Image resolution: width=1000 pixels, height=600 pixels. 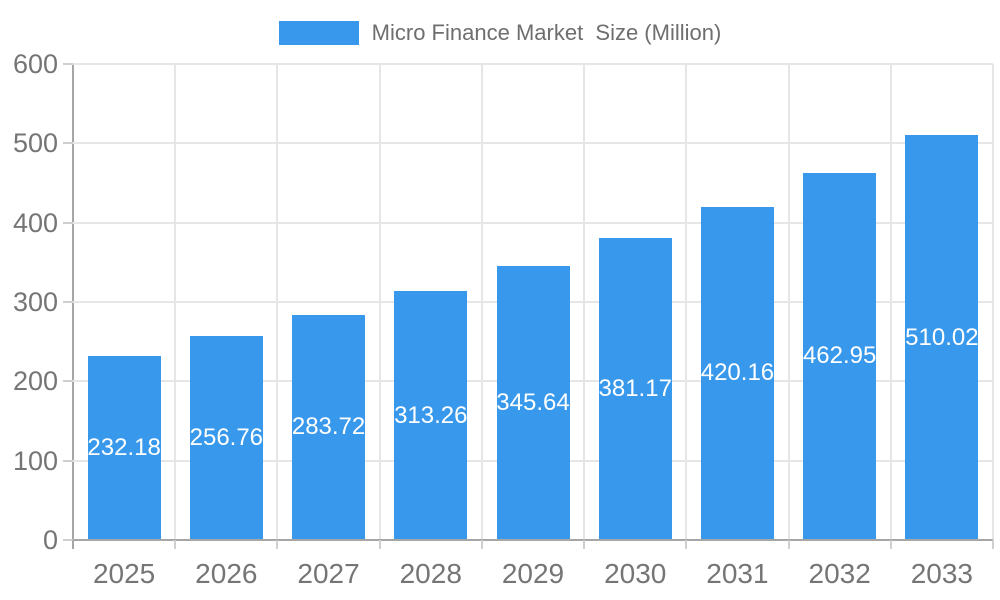 I want to click on y-axis-tick-label: 600, so click(x=35, y=64).